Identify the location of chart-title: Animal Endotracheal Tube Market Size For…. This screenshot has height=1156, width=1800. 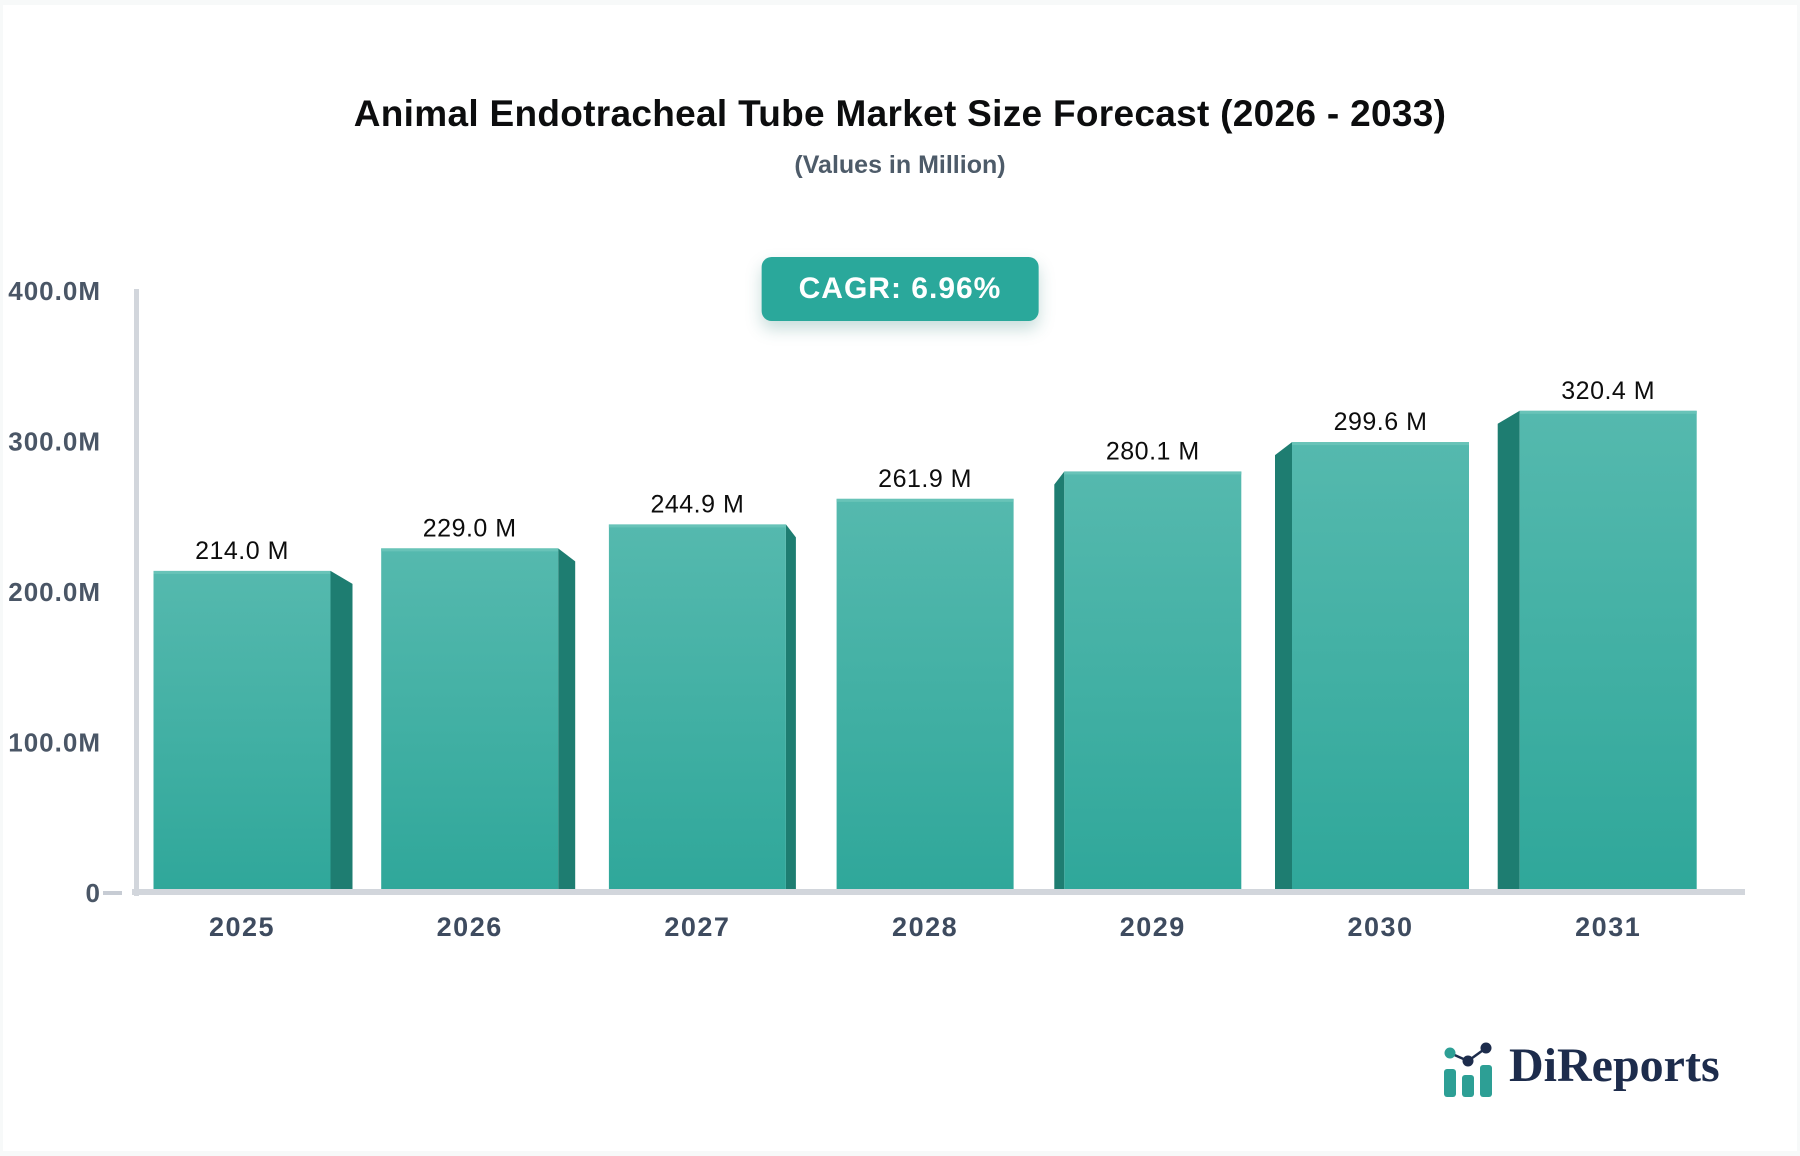
(900, 113).